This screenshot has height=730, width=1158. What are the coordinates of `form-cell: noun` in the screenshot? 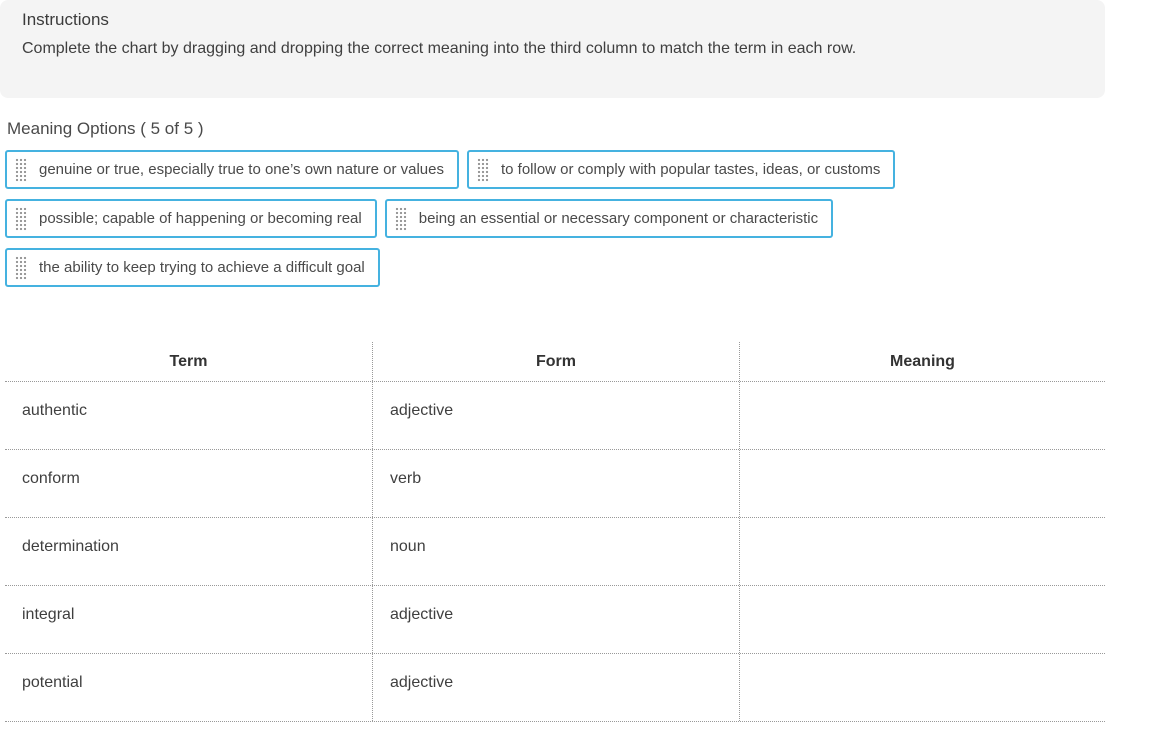 It's located at (555, 551).